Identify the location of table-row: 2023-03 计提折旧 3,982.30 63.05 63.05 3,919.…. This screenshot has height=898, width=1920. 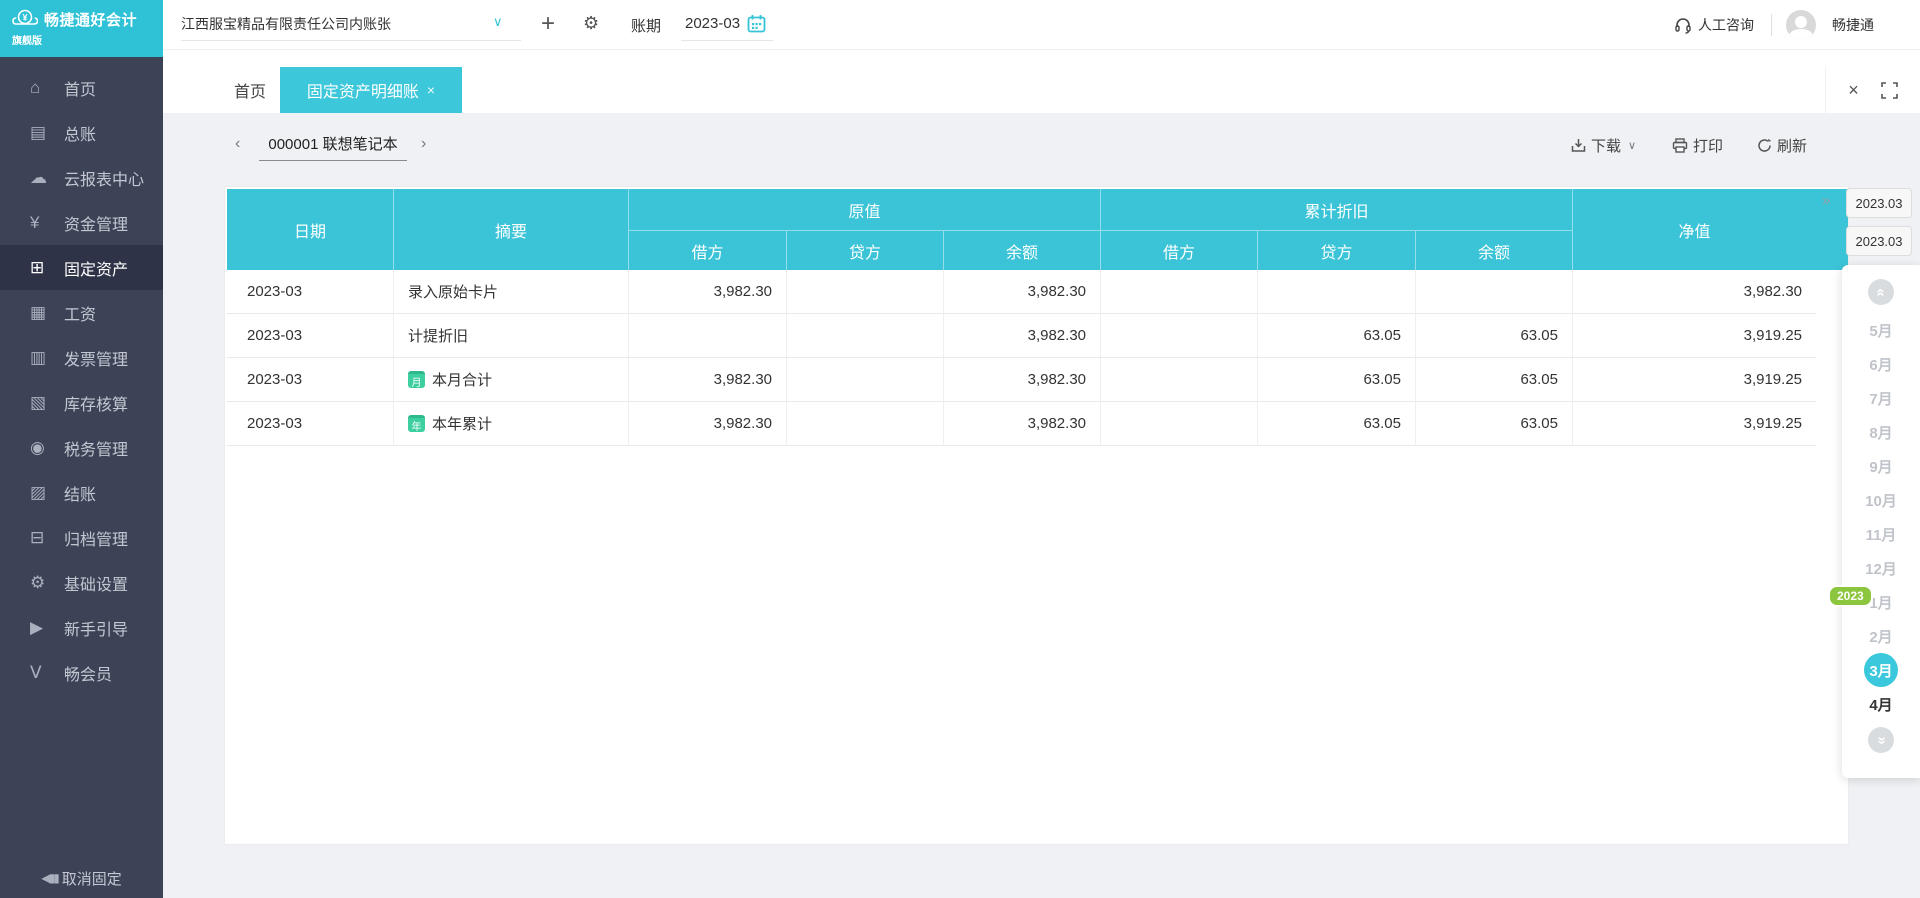
(1037, 336).